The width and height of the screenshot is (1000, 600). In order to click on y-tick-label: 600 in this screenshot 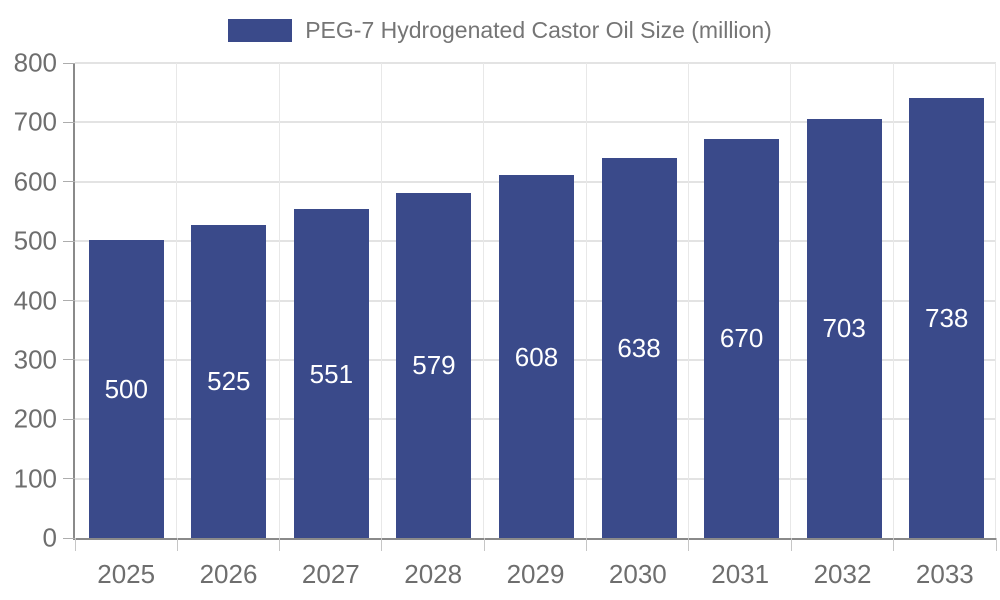, I will do `click(35, 181)`.